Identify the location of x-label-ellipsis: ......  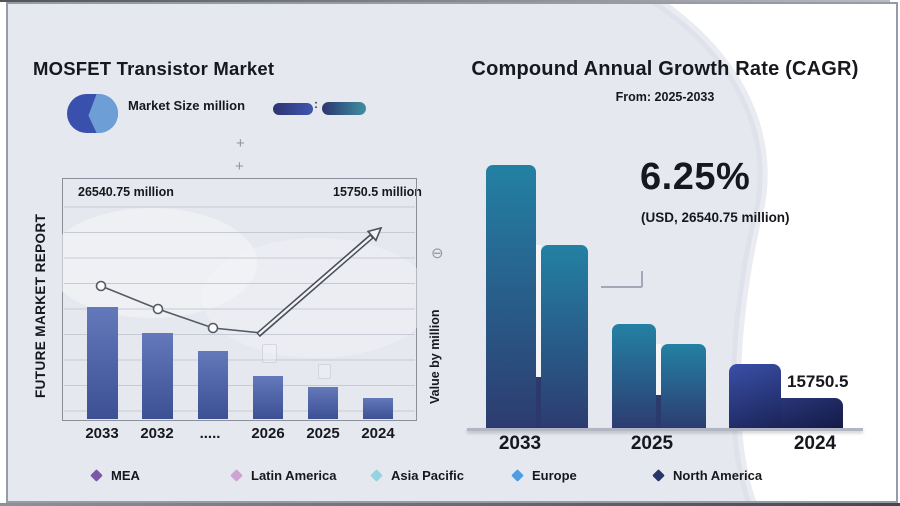
(210, 433).